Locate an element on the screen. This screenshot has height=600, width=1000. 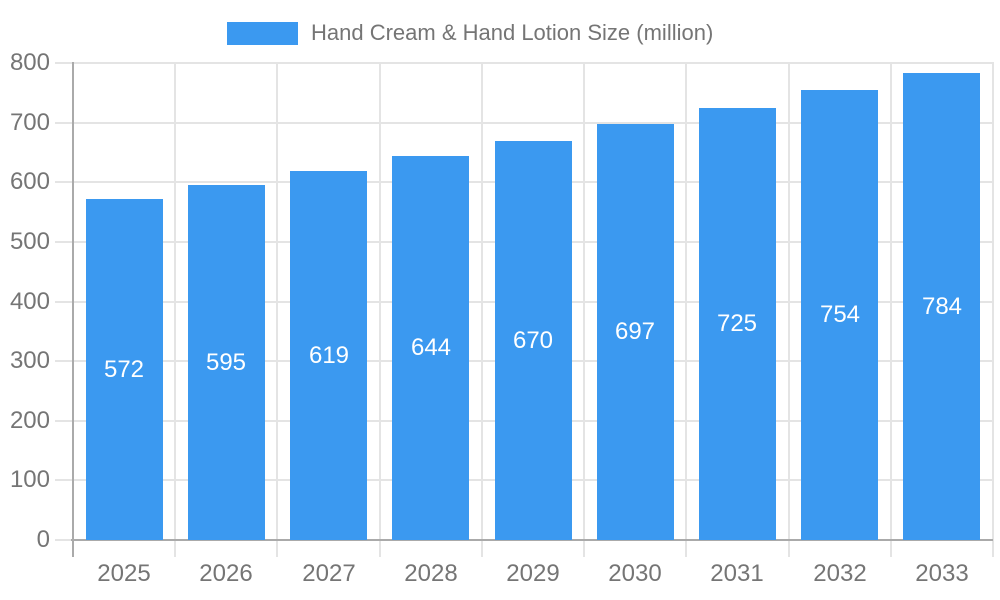
bar-value-label-2028: 644 is located at coordinates (431, 347).